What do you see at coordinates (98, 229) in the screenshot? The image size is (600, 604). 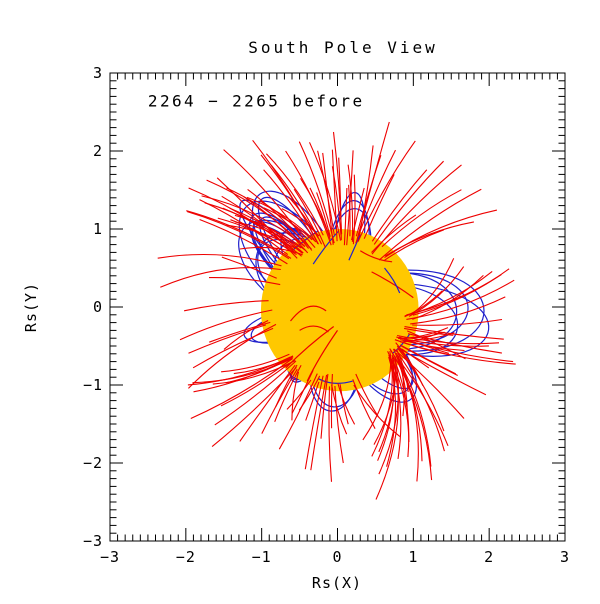 I see `y-tick-label: 1` at bounding box center [98, 229].